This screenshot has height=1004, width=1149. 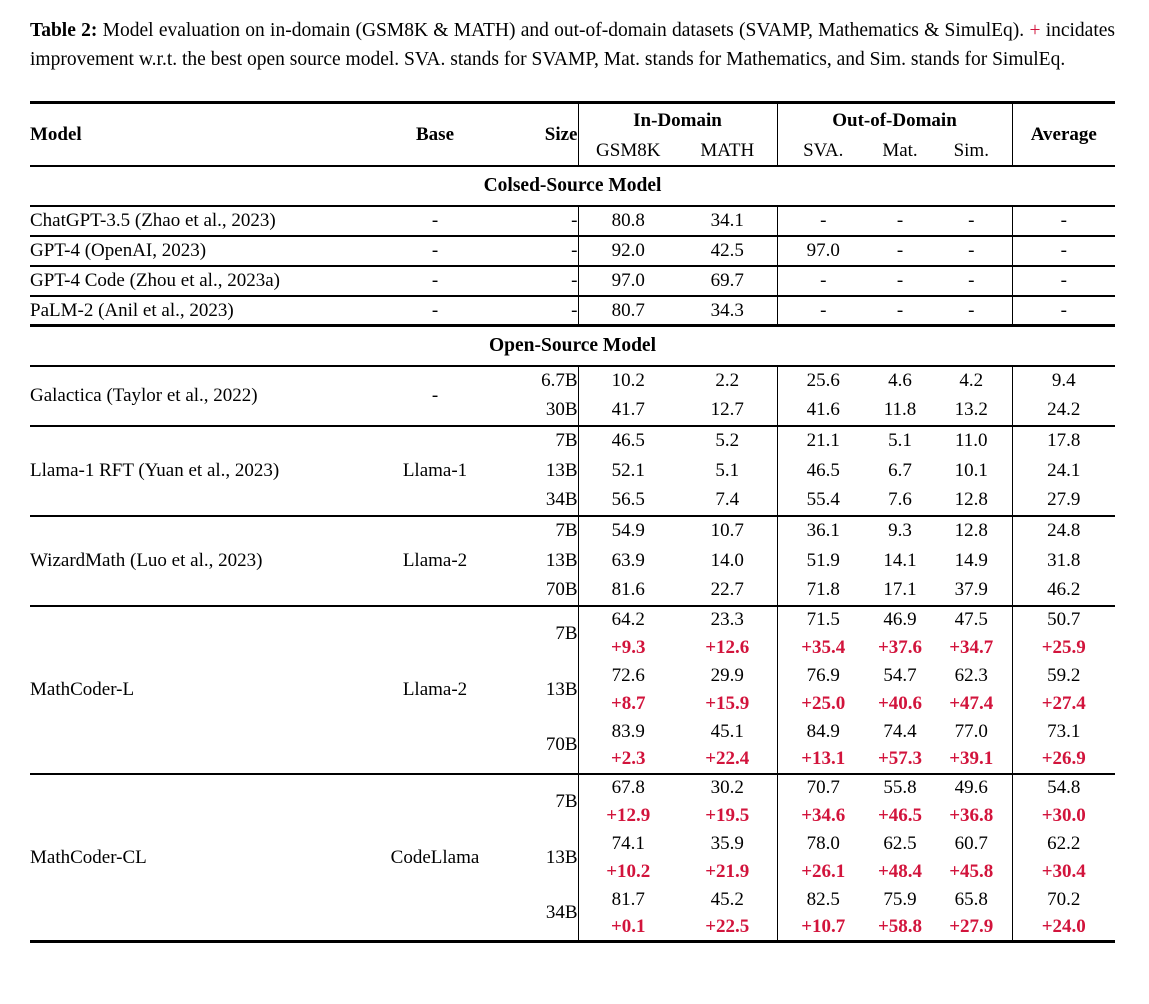 I want to click on metric-delta: +2.3, so click(x=627, y=759).